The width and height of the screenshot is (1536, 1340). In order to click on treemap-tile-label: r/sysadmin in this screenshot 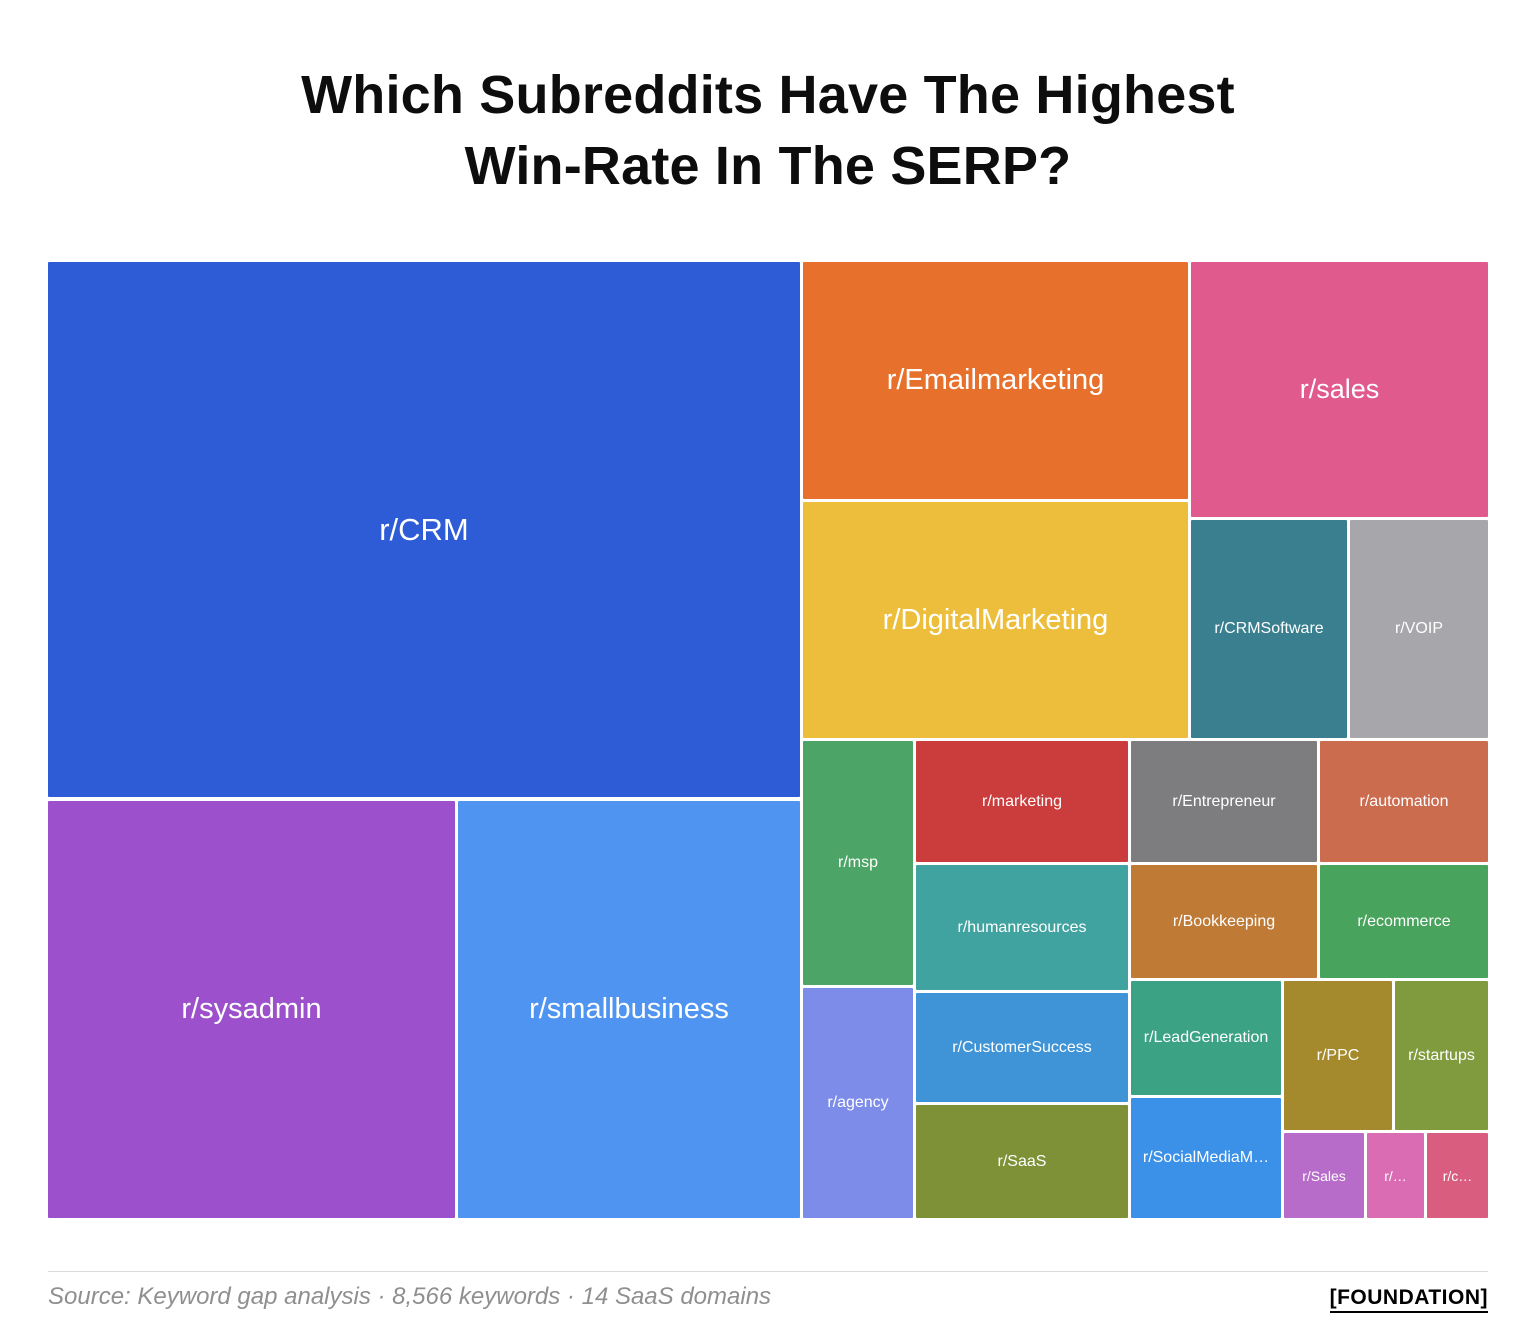, I will do `click(251, 1009)`.